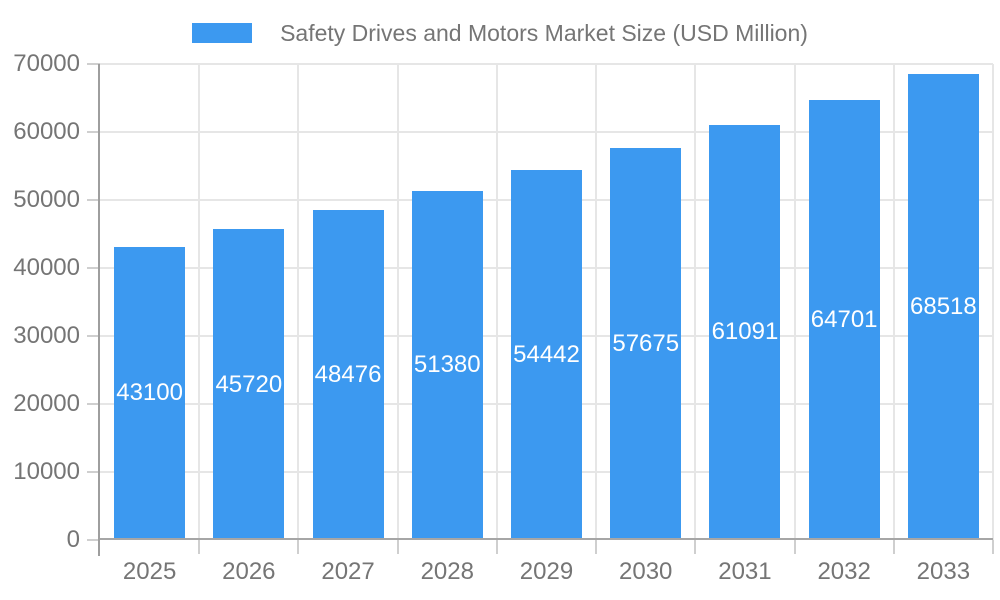 The height and width of the screenshot is (600, 1000). I want to click on bar-value-label: 57675, so click(646, 343).